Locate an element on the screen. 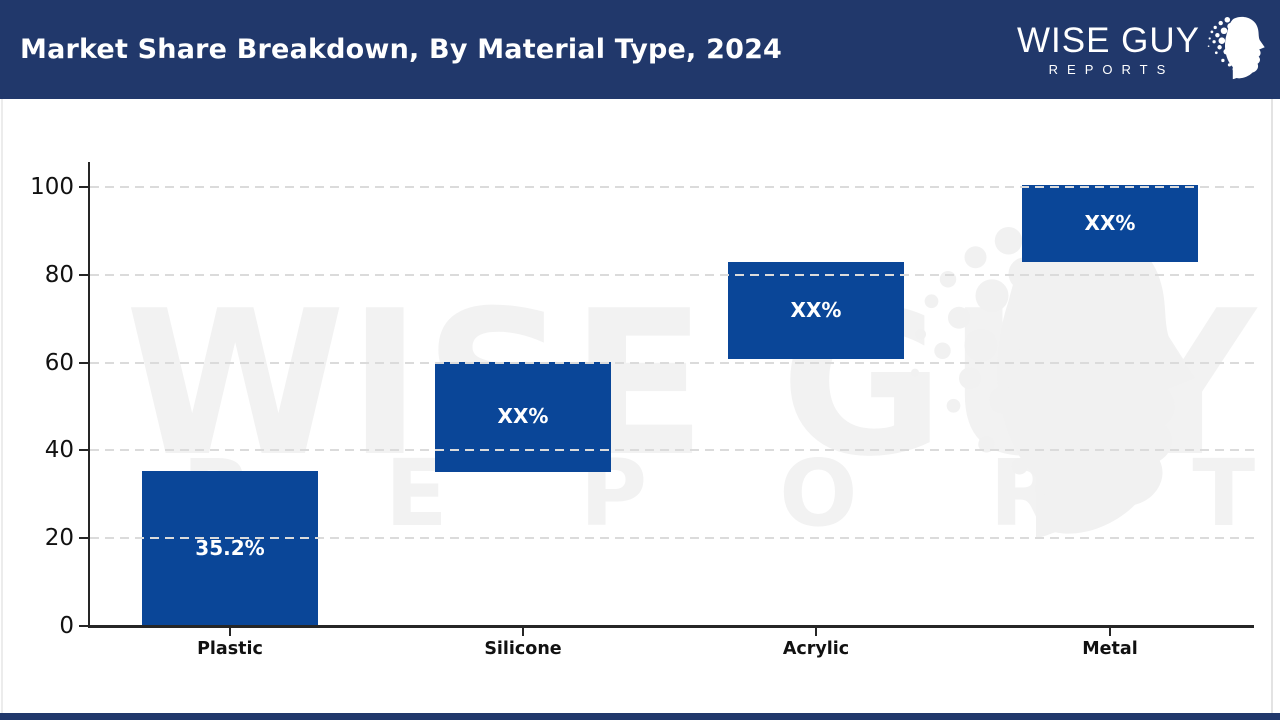 The image size is (1280, 720). category-label-acrylic: Acrylic is located at coordinates (816, 649).